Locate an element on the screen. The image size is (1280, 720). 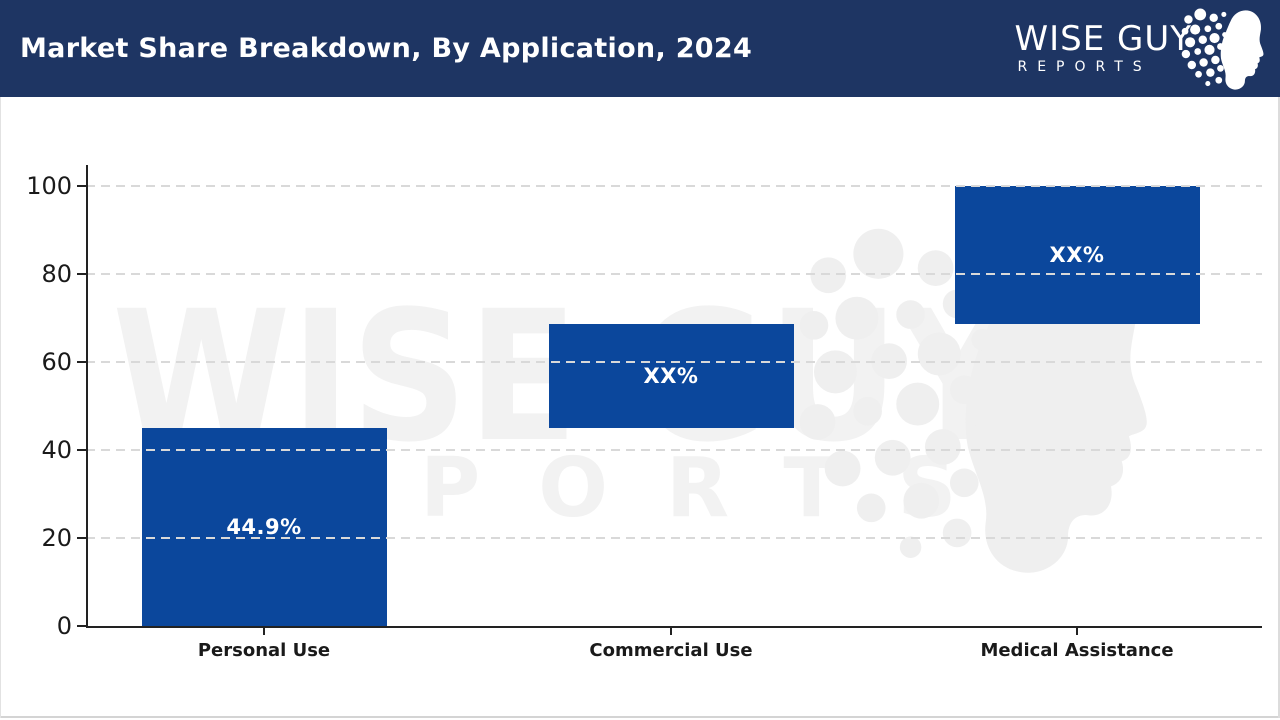
bar-medical-assistance is located at coordinates (1077, 255).